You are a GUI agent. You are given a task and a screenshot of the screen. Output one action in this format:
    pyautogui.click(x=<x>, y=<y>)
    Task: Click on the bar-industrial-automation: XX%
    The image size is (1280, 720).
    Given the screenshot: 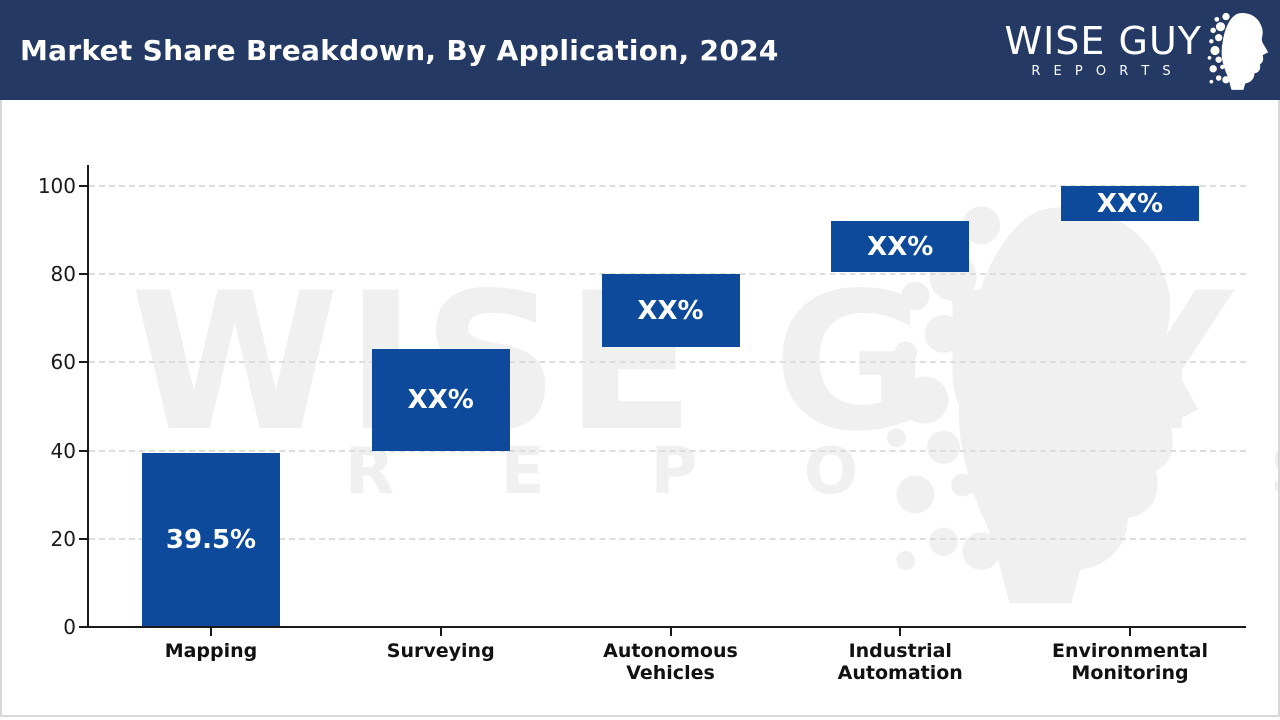 What is the action you would take?
    pyautogui.click(x=900, y=246)
    